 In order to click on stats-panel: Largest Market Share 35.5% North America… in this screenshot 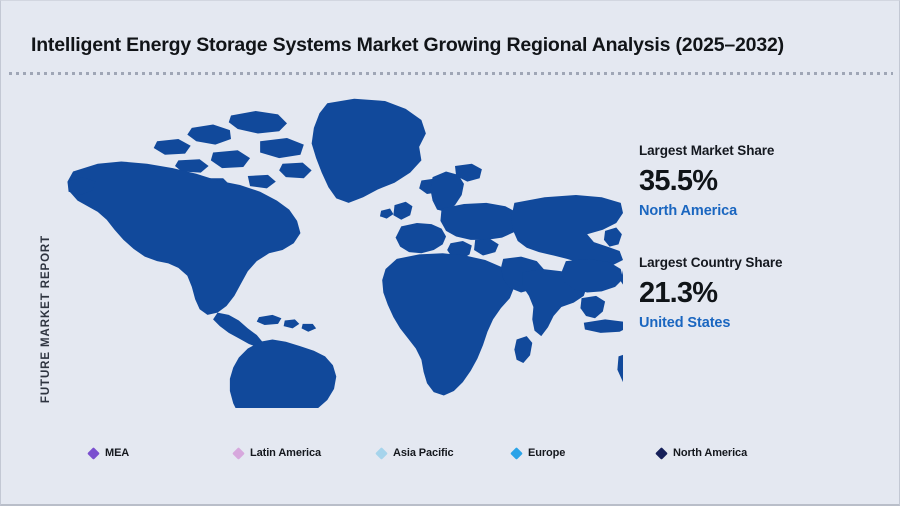, I will do `click(764, 255)`.